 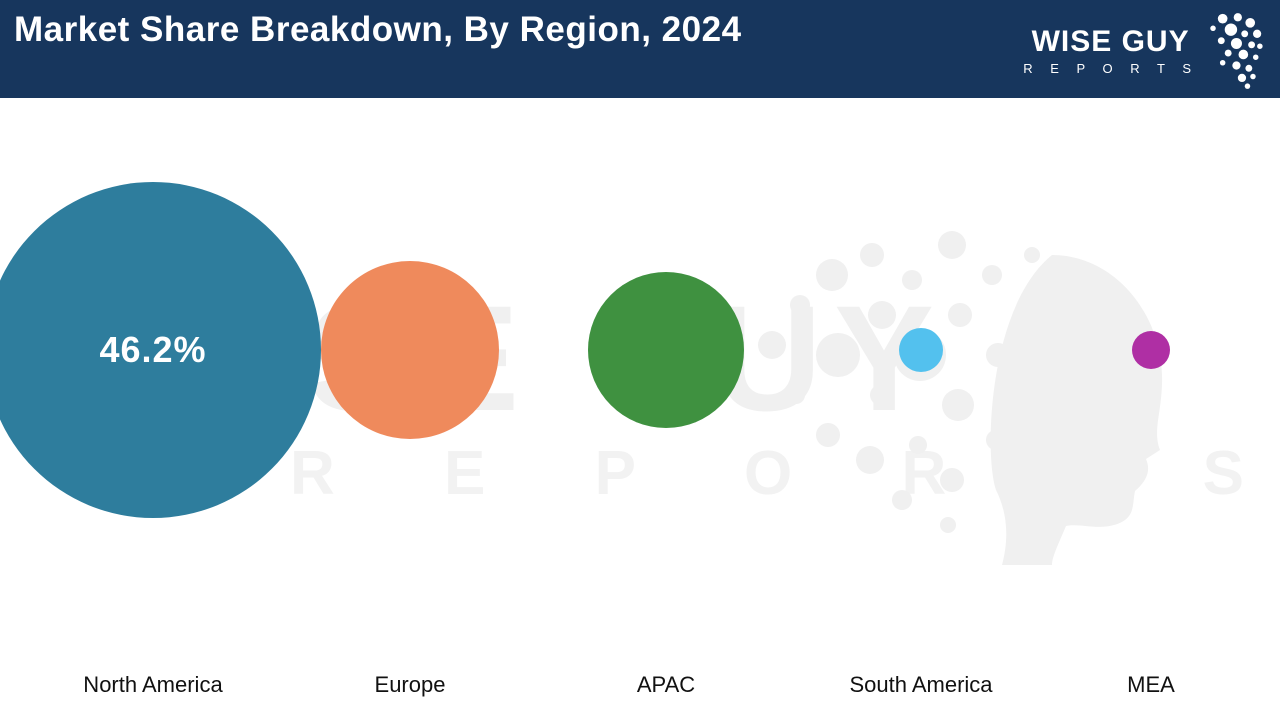 What do you see at coordinates (153, 684) in the screenshot?
I see `region-label-north-america: North America` at bounding box center [153, 684].